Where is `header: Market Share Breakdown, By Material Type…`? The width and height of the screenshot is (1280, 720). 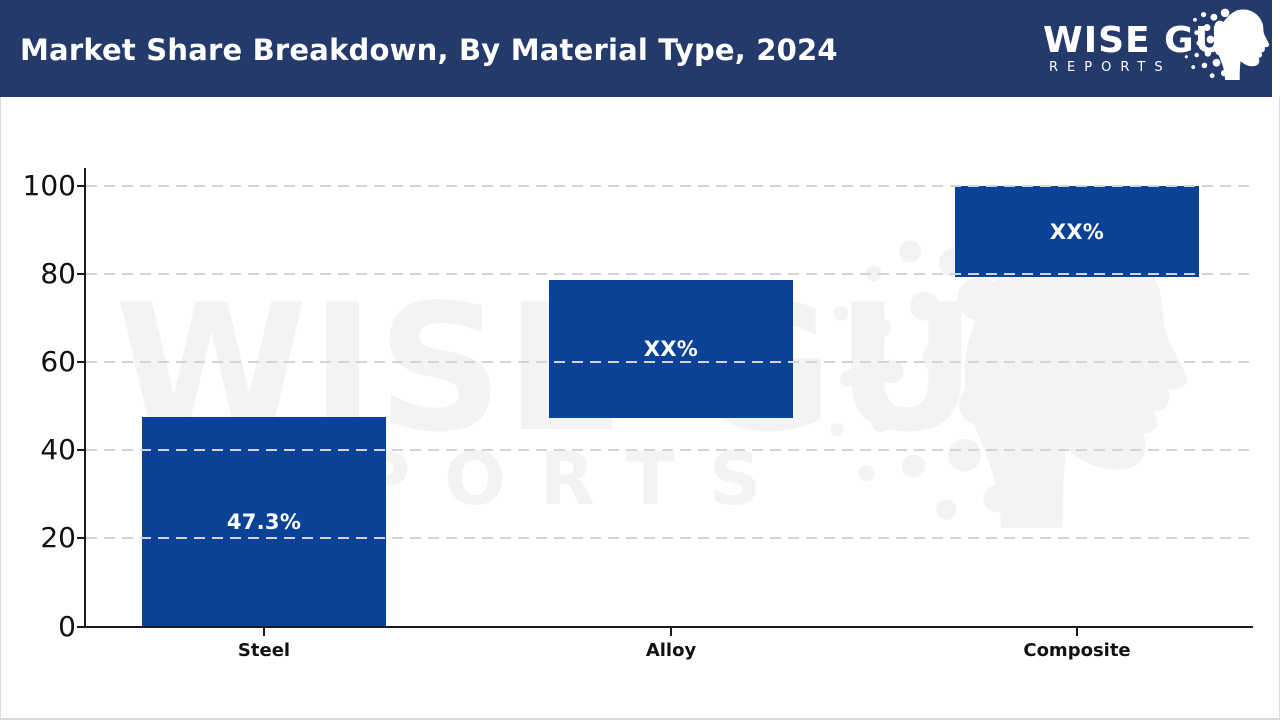 header: Market Share Breakdown, By Material Type… is located at coordinates (636, 48).